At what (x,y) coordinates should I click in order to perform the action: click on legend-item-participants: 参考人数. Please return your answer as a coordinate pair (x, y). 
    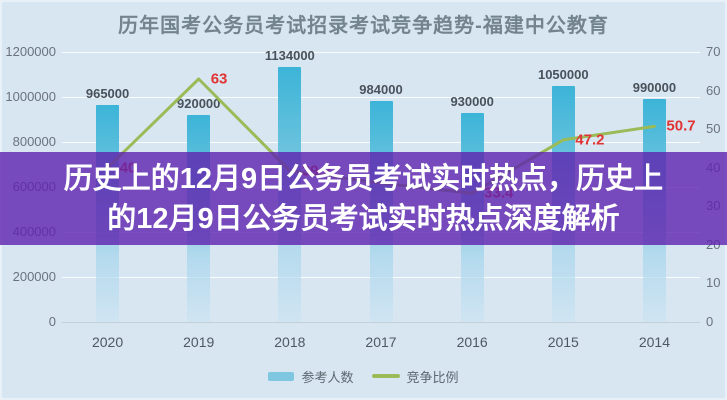
    Looking at the image, I should click on (311, 376).